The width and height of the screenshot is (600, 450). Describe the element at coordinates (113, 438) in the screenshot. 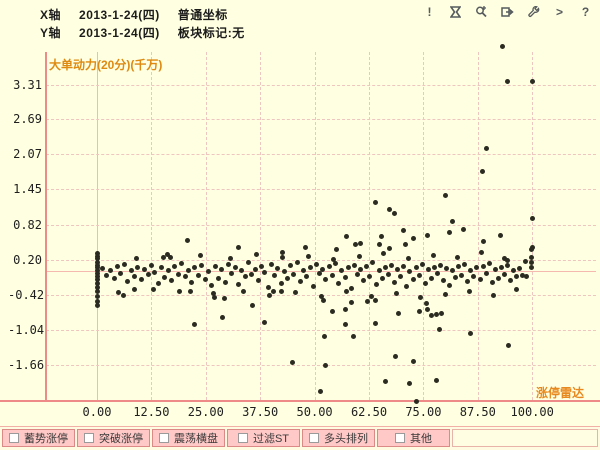

I see `filter-item-1: 突破涨停` at that location.